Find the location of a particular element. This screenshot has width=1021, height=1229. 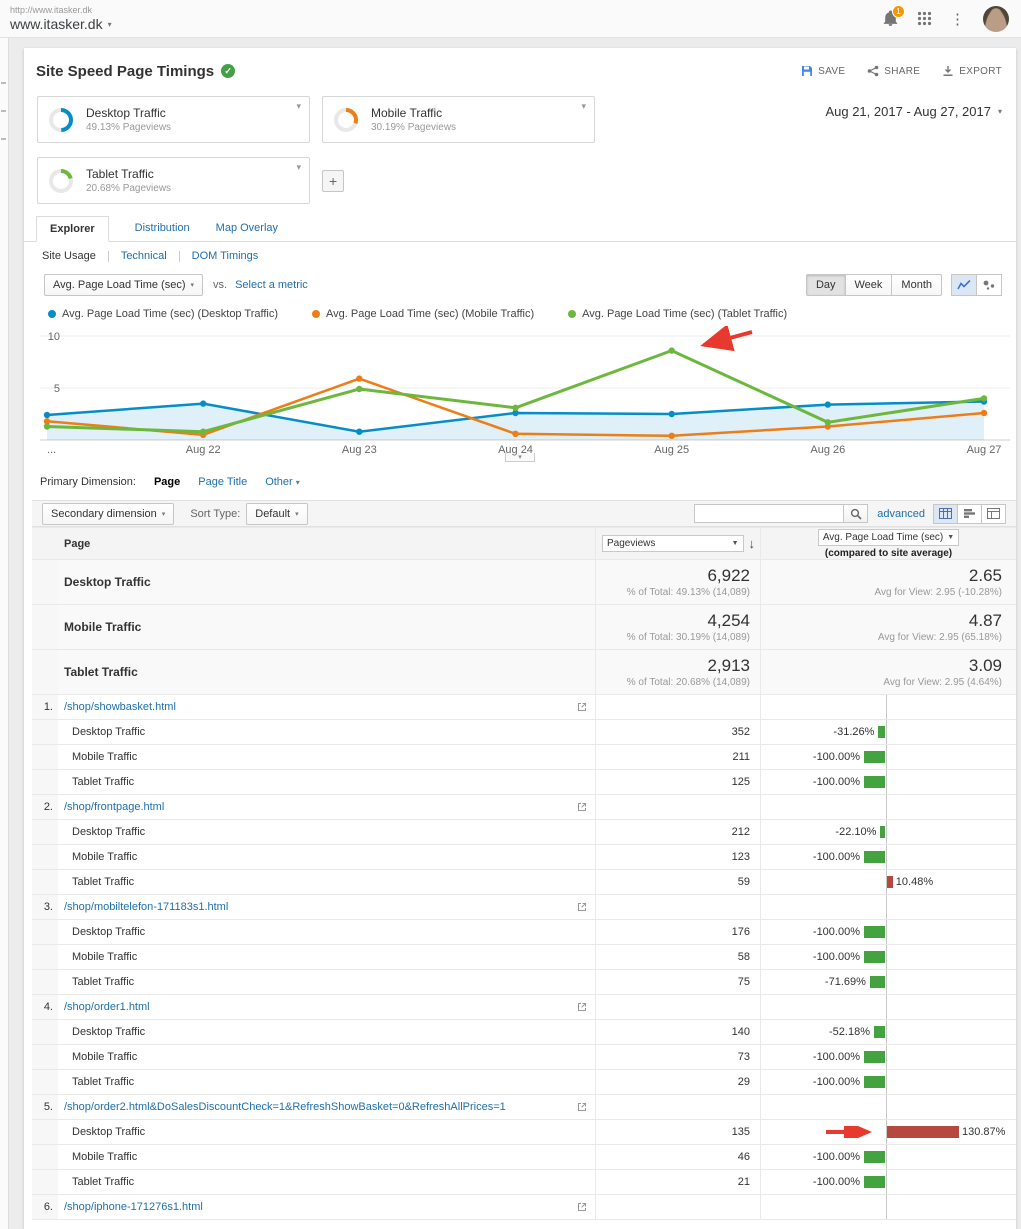

segment-pageviews: 75 is located at coordinates (677, 982).